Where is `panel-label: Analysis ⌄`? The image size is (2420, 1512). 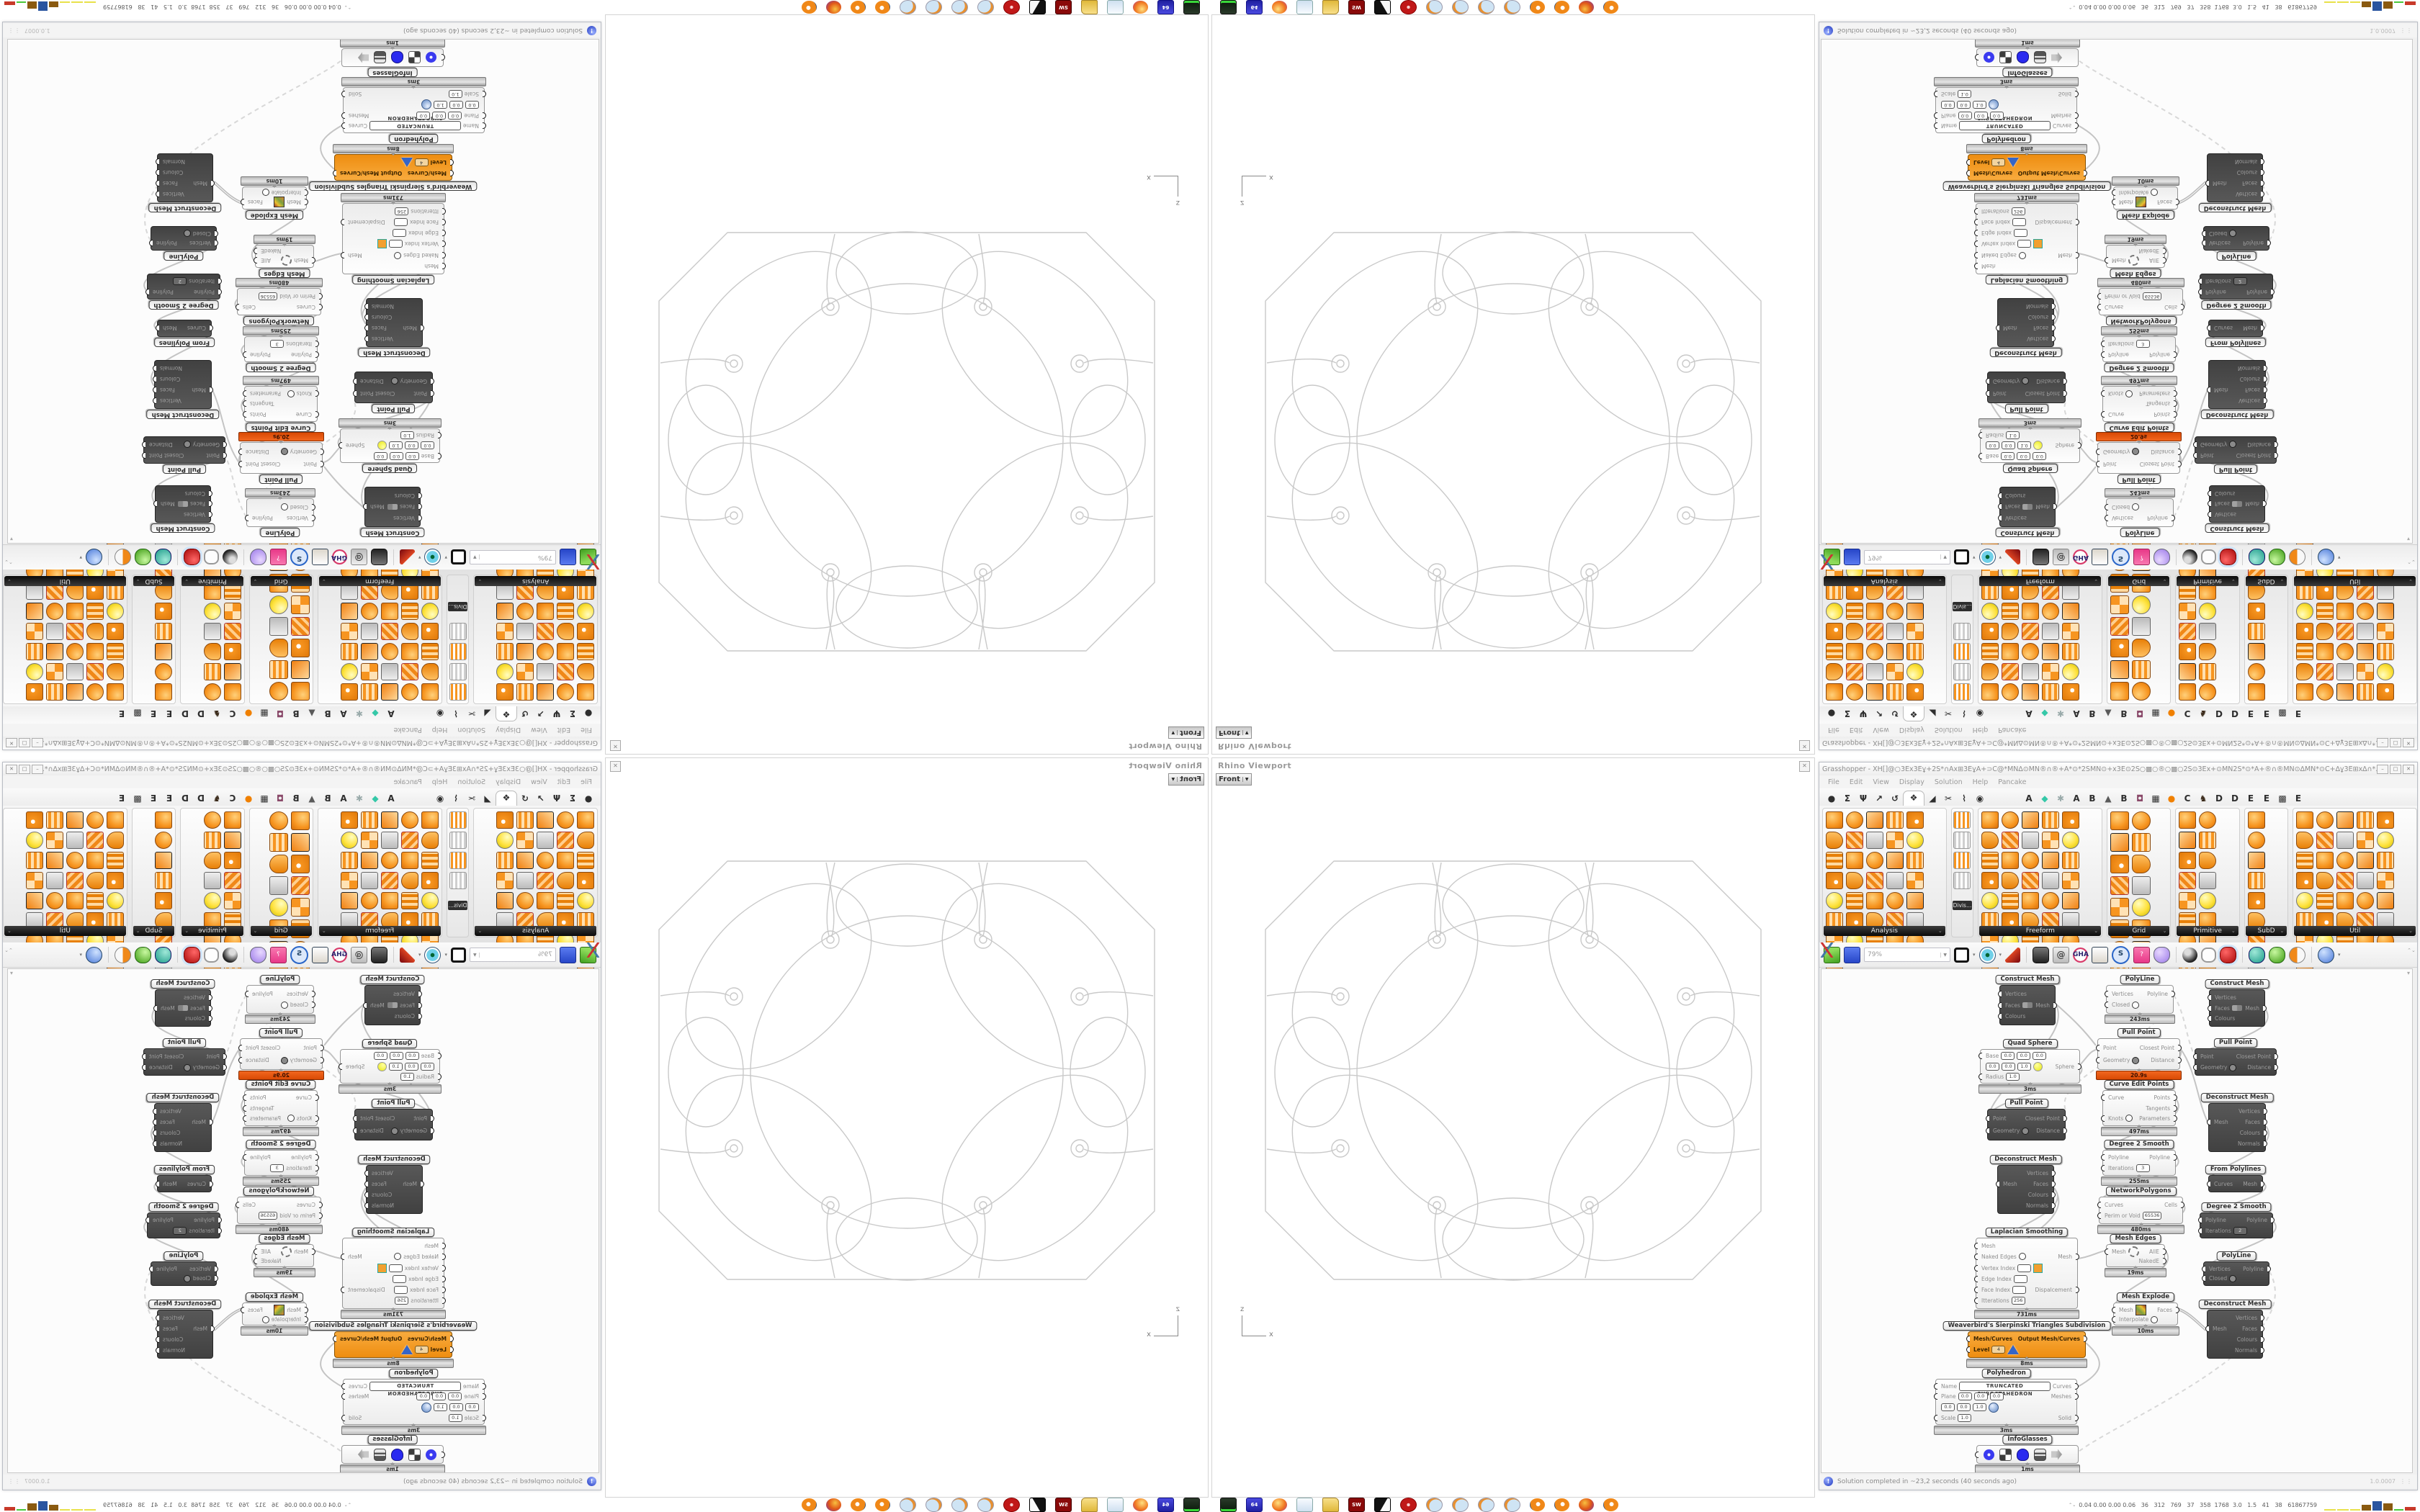 panel-label: Analysis ⌄ is located at coordinates (1884, 931).